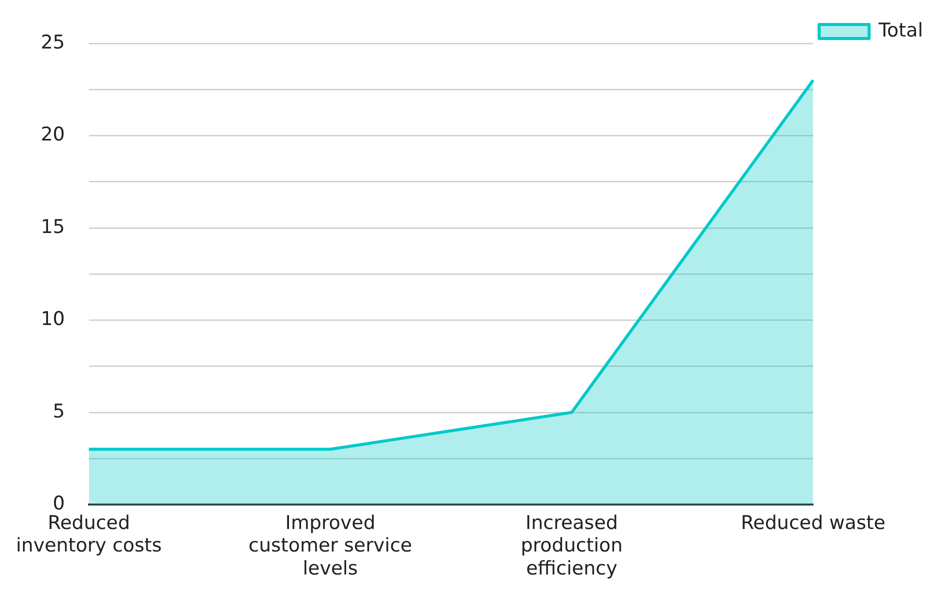  Describe the element at coordinates (571, 546) in the screenshot. I see `x-tick-label: Increased production efficiency` at that location.